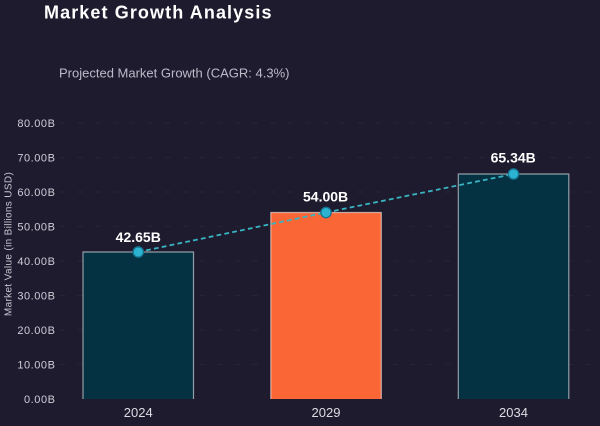 The width and height of the screenshot is (600, 426). What do you see at coordinates (8, 244) in the screenshot?
I see `svg-text: Market Value (in Billions USD)` at bounding box center [8, 244].